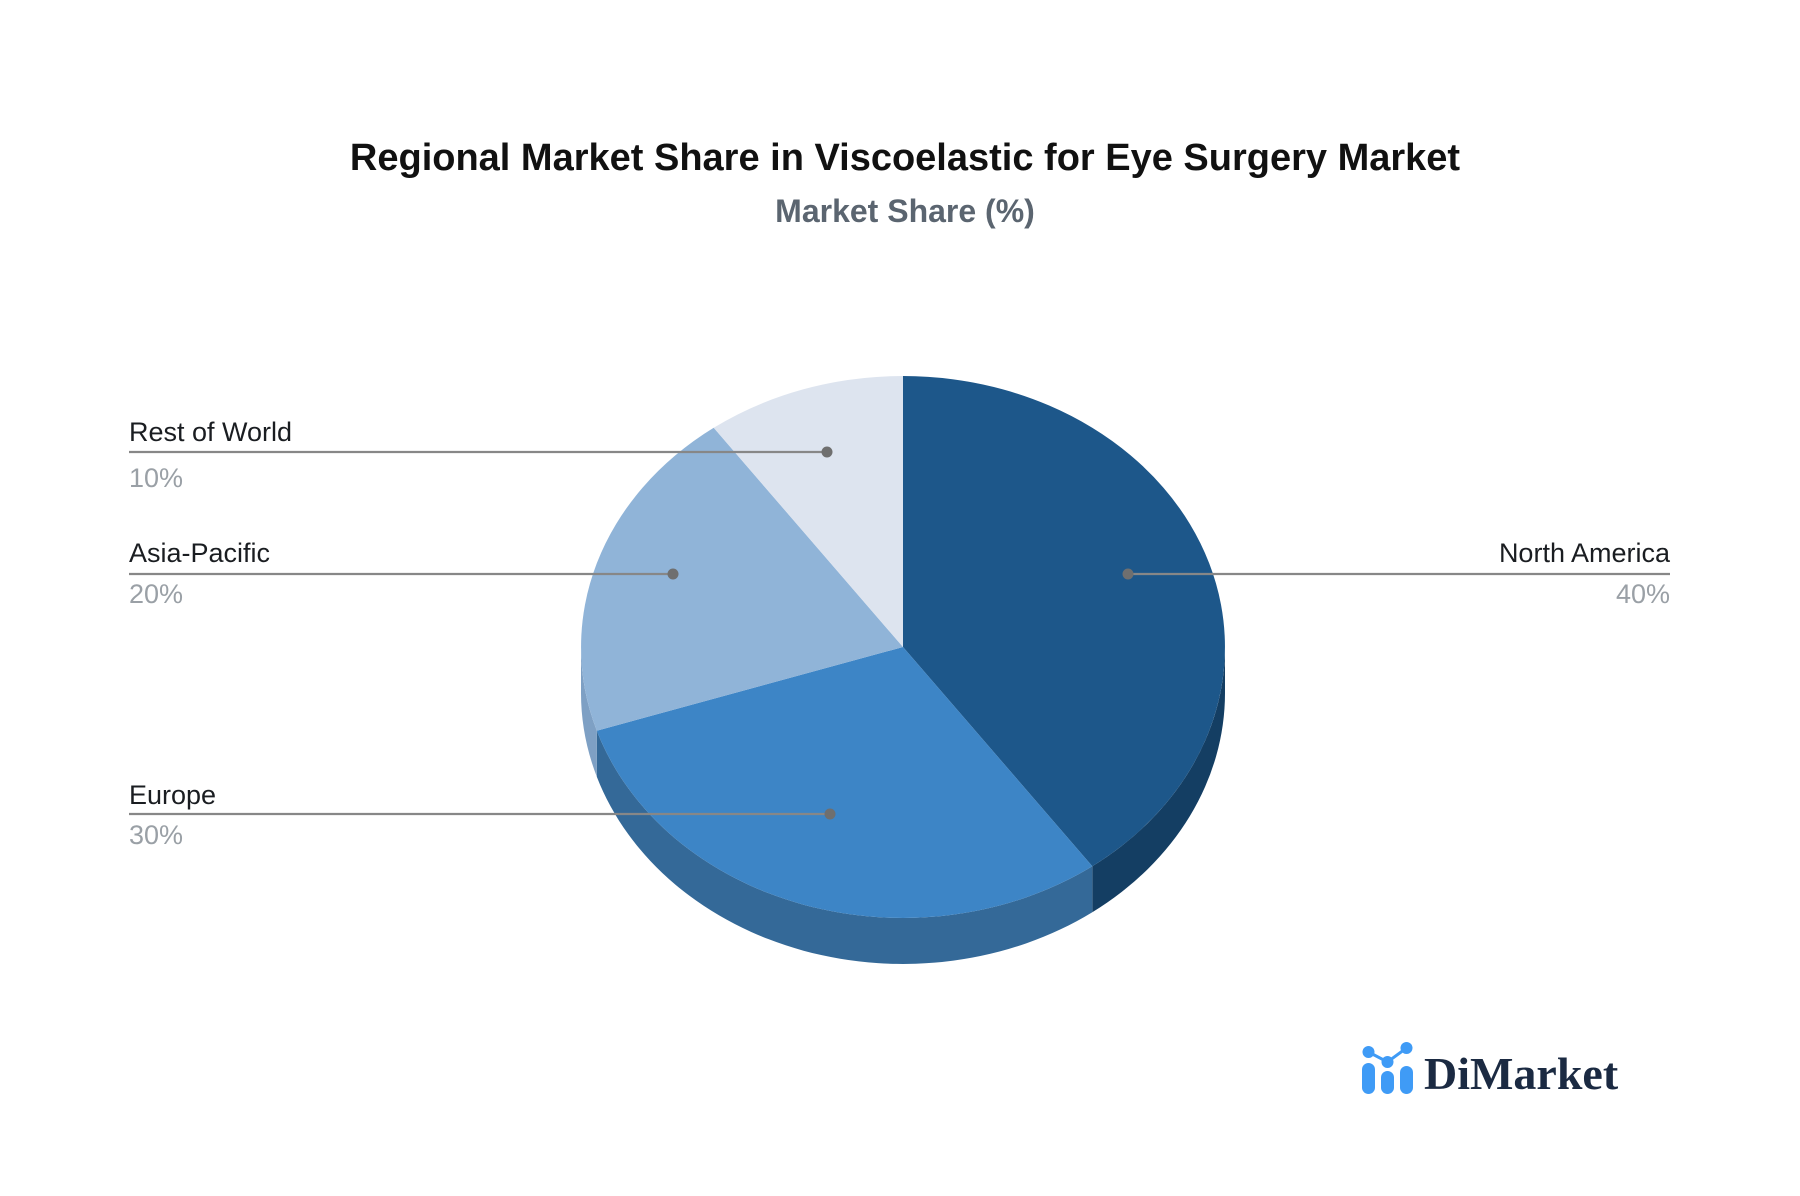 This screenshot has height=1196, width=1800. Describe the element at coordinates (210, 432) in the screenshot. I see `slice-label-rest-of-world: Rest of World` at that location.